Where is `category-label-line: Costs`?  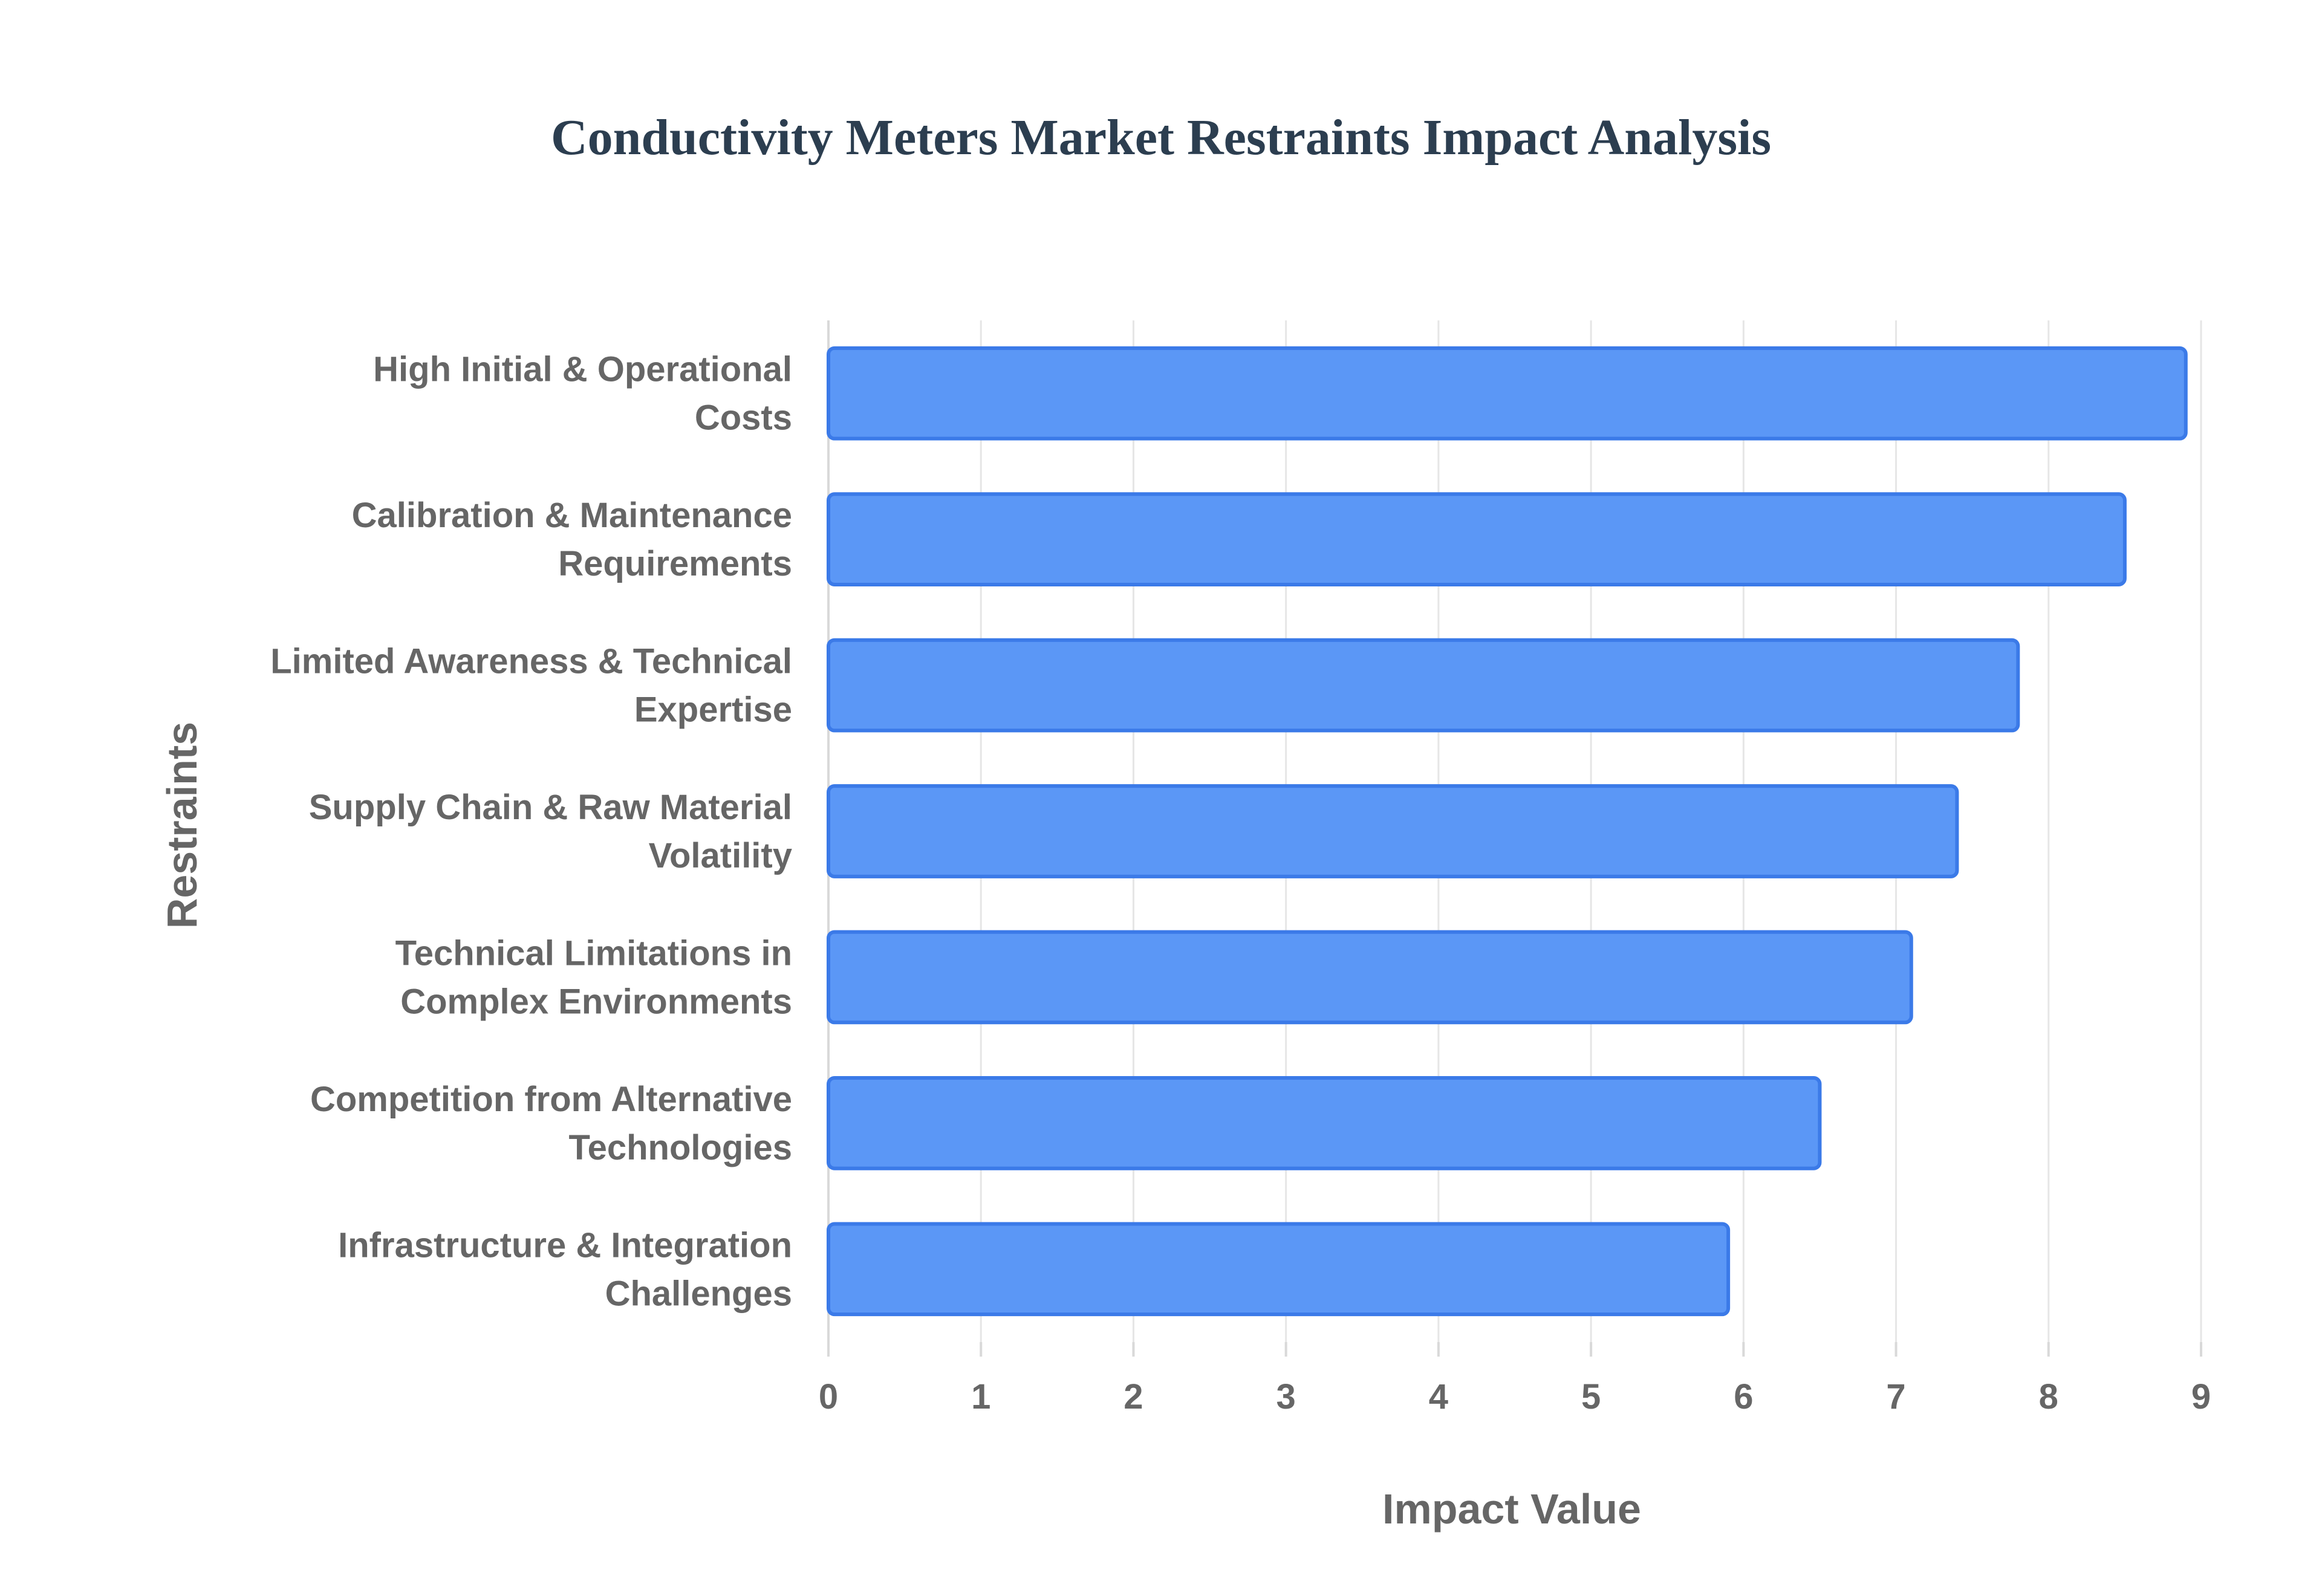
category-label-line: Costs is located at coordinates (743, 418).